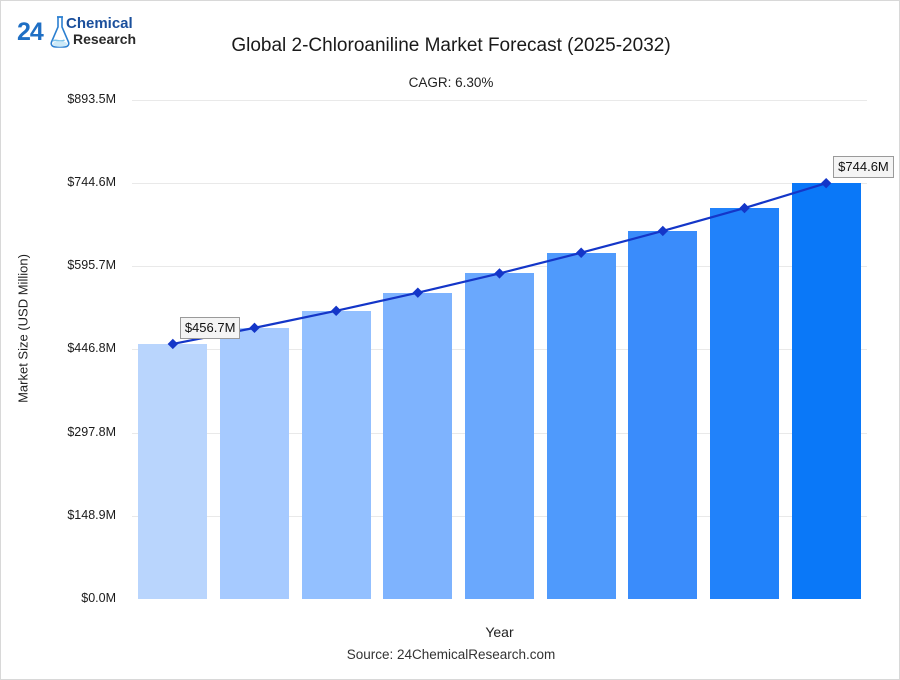  Describe the element at coordinates (451, 654) in the screenshot. I see `source-note: Source: 24ChemicalResearch.com` at that location.